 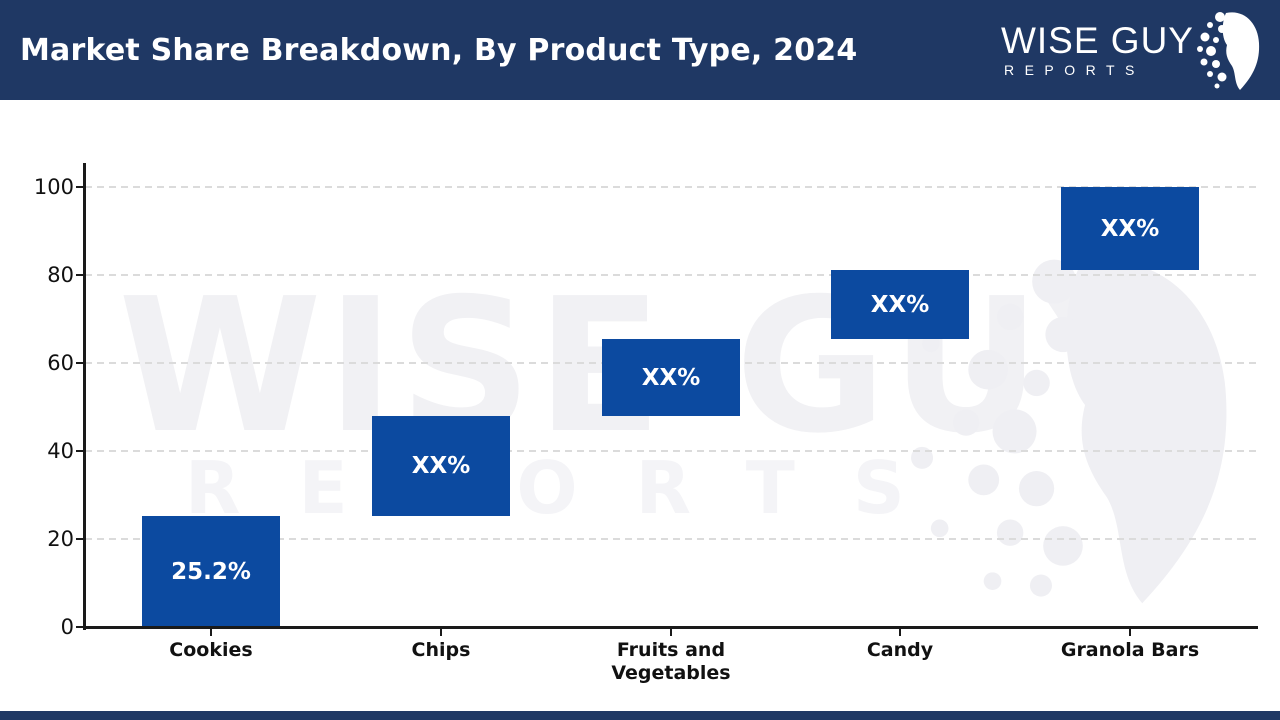 I want to click on category-label-line: Vegetables, so click(x=671, y=673).